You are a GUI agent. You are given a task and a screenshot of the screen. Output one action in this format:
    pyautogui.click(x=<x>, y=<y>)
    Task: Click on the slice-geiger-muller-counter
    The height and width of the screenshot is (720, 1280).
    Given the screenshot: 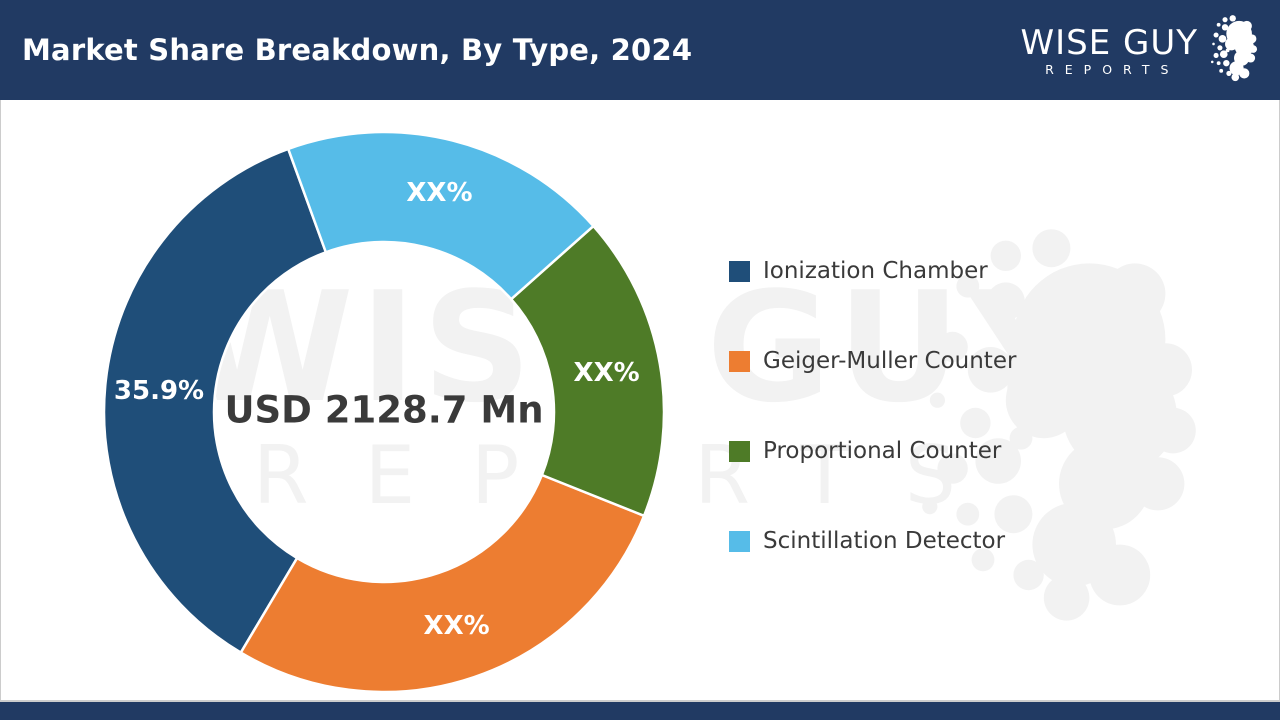 What is the action you would take?
    pyautogui.click(x=442, y=583)
    